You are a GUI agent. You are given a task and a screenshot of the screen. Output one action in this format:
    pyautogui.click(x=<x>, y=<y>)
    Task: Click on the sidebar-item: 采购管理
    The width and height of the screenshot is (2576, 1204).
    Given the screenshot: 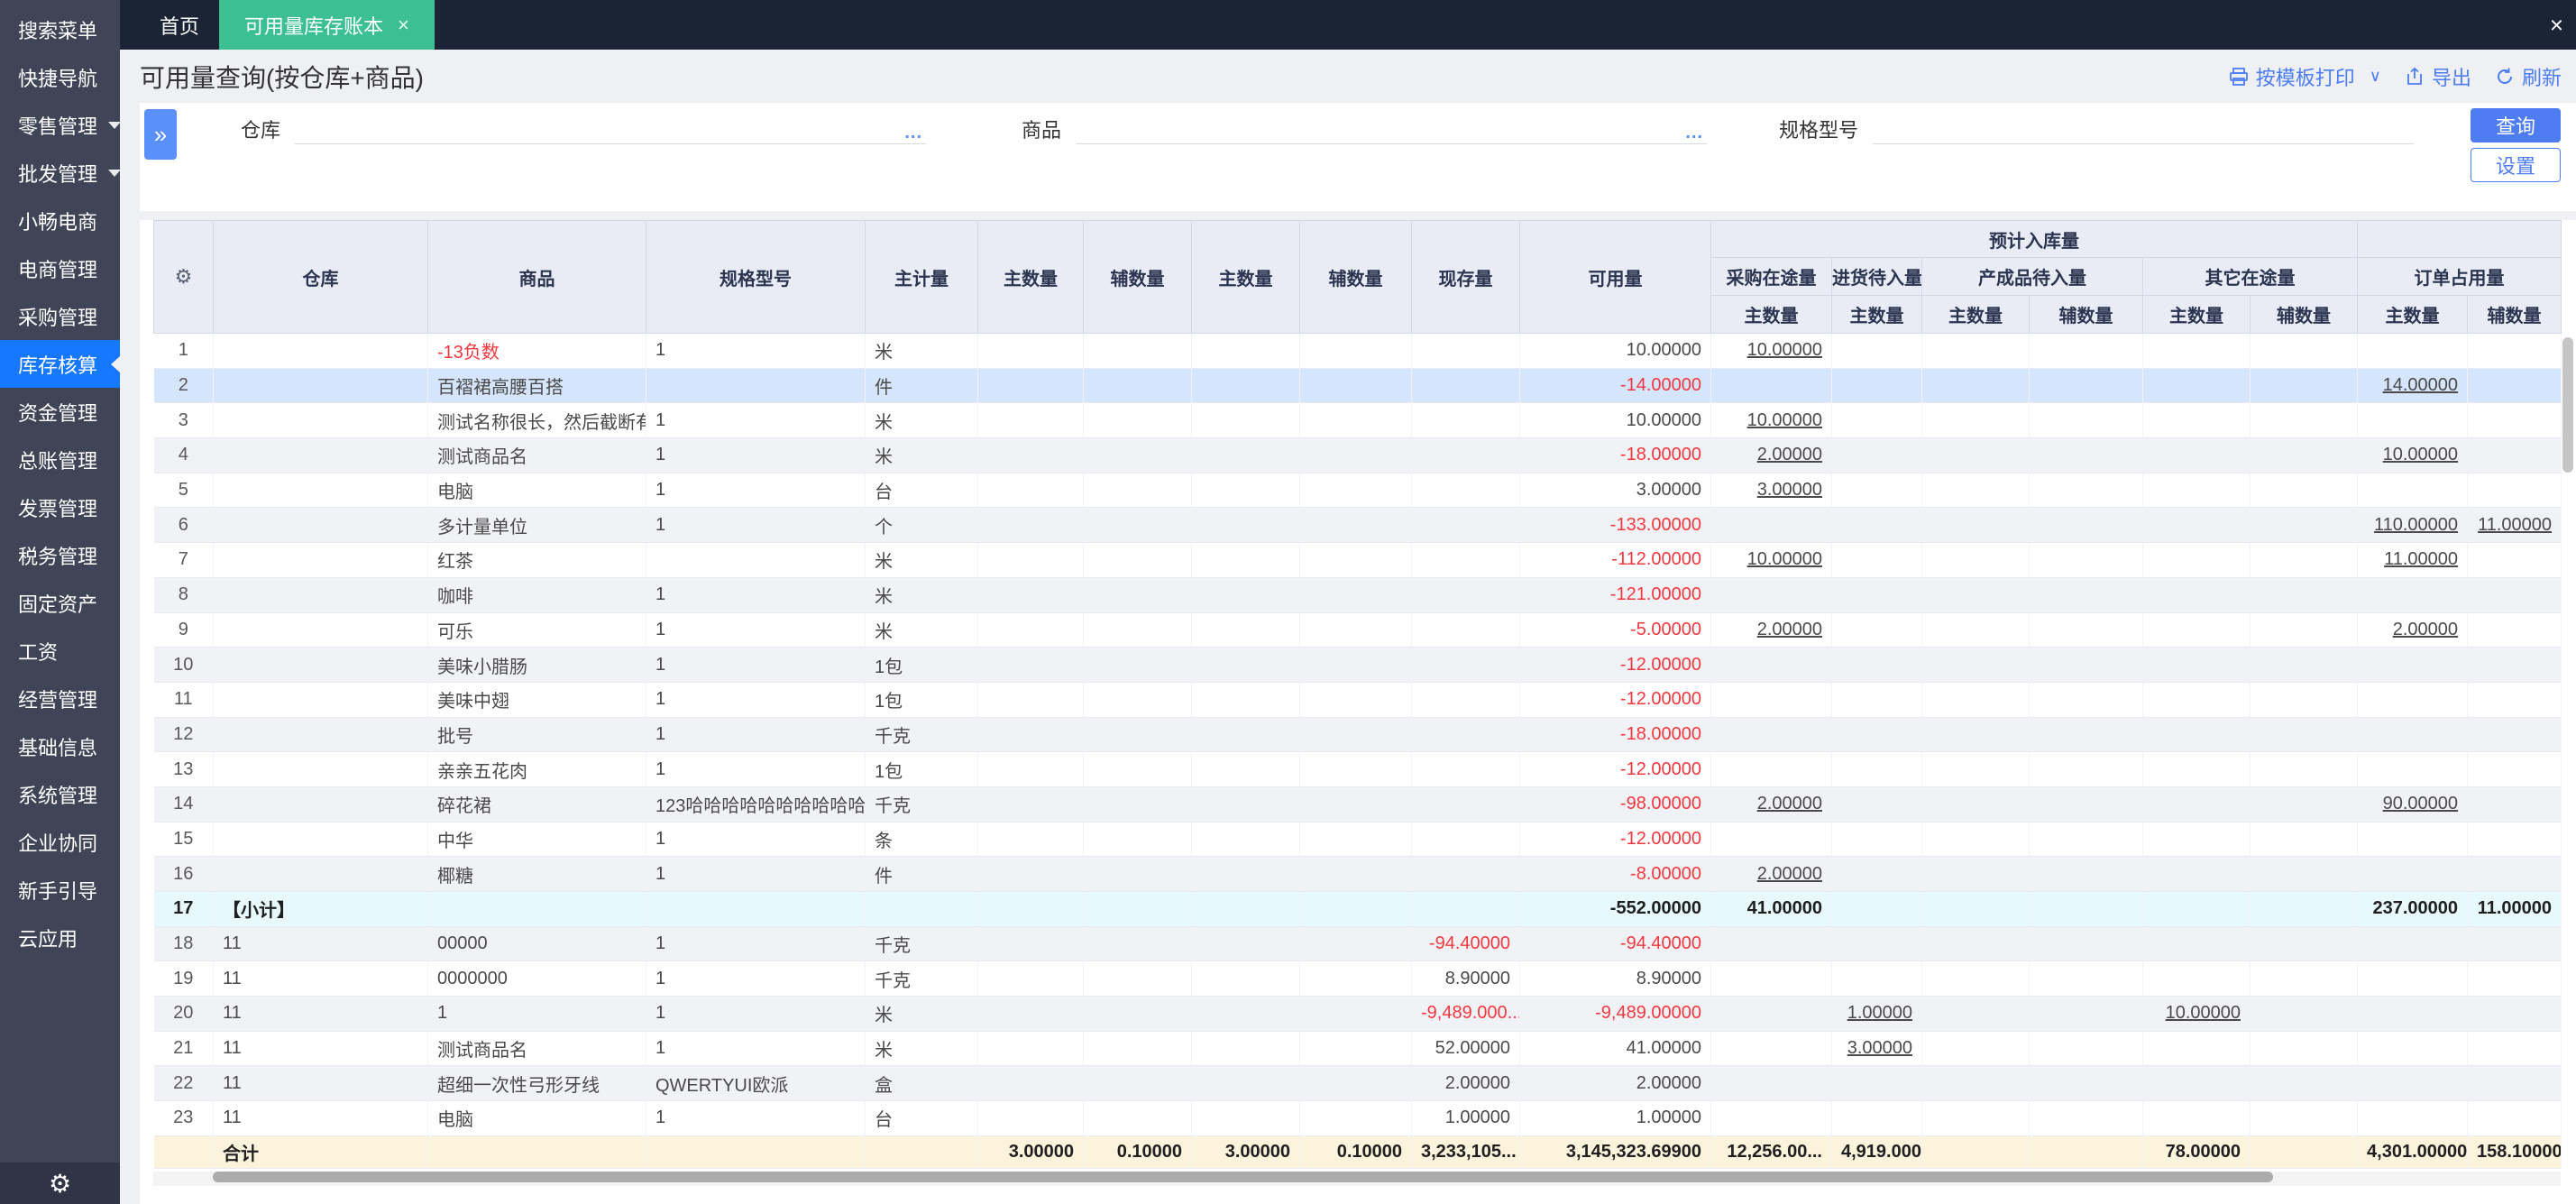 What is the action you would take?
    pyautogui.click(x=60, y=316)
    